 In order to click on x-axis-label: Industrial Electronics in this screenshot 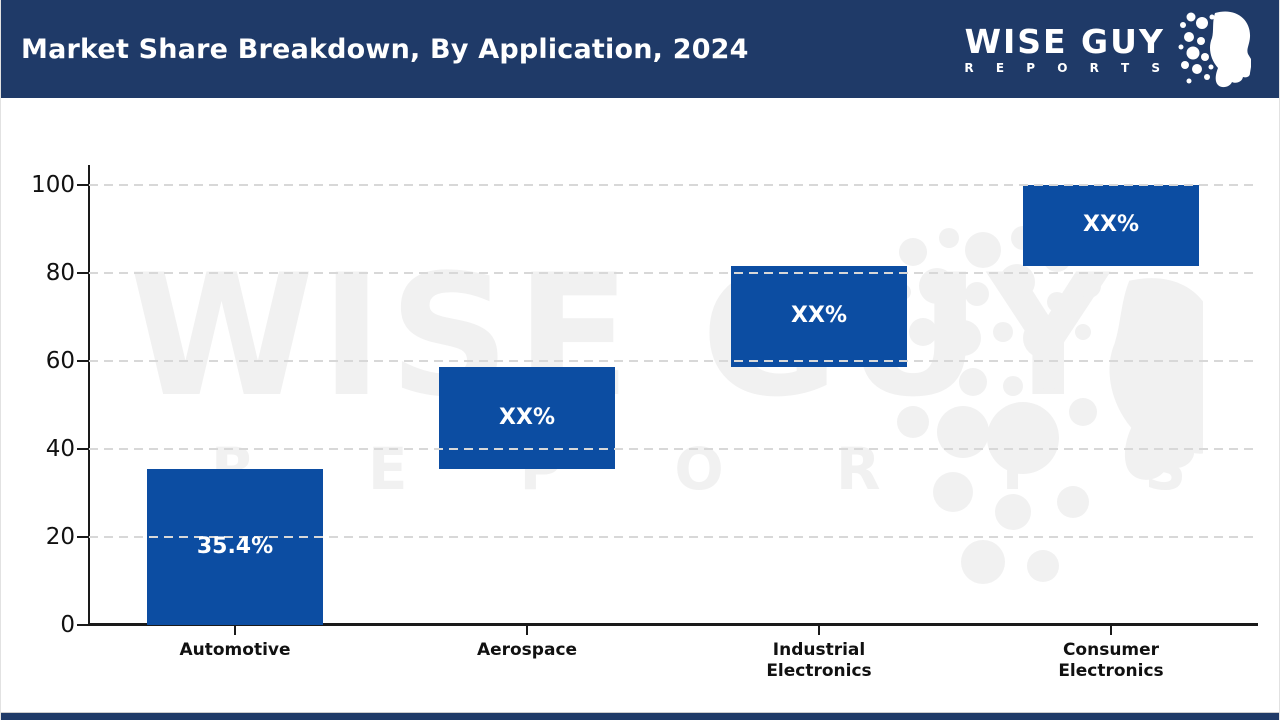, I will do `click(819, 660)`.